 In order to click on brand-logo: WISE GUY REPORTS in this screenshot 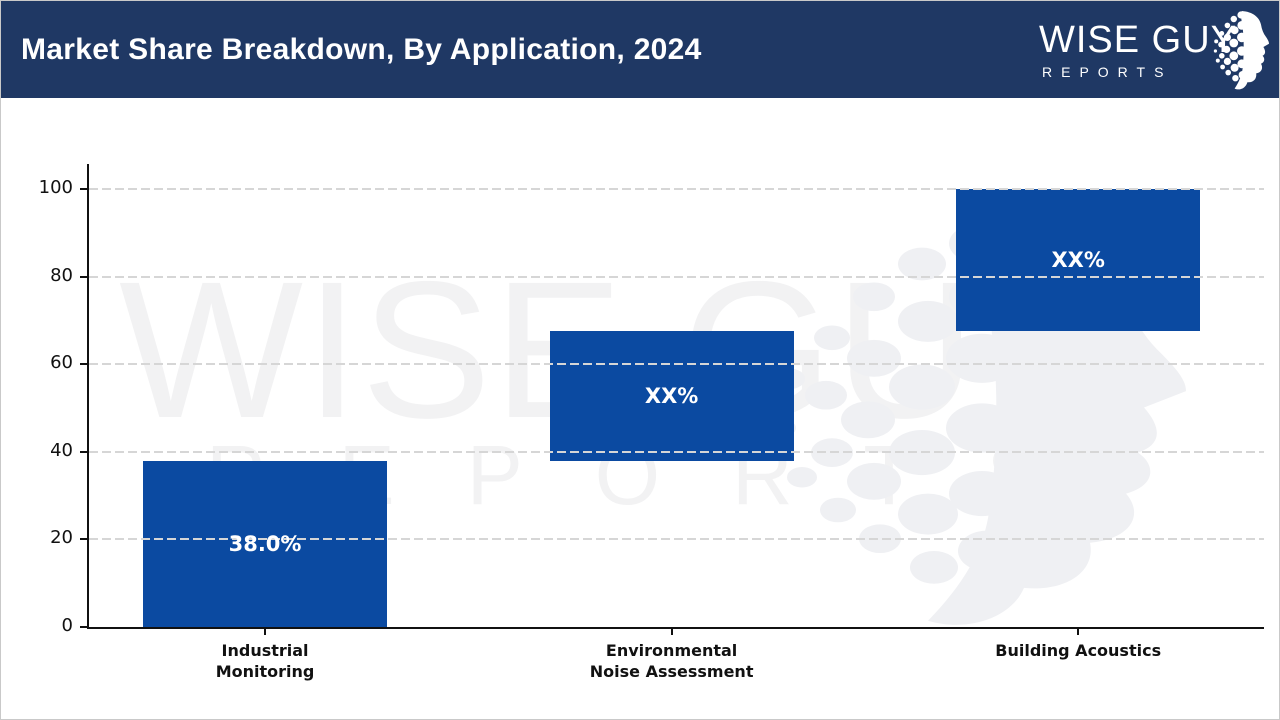, I will do `click(1138, 50)`.